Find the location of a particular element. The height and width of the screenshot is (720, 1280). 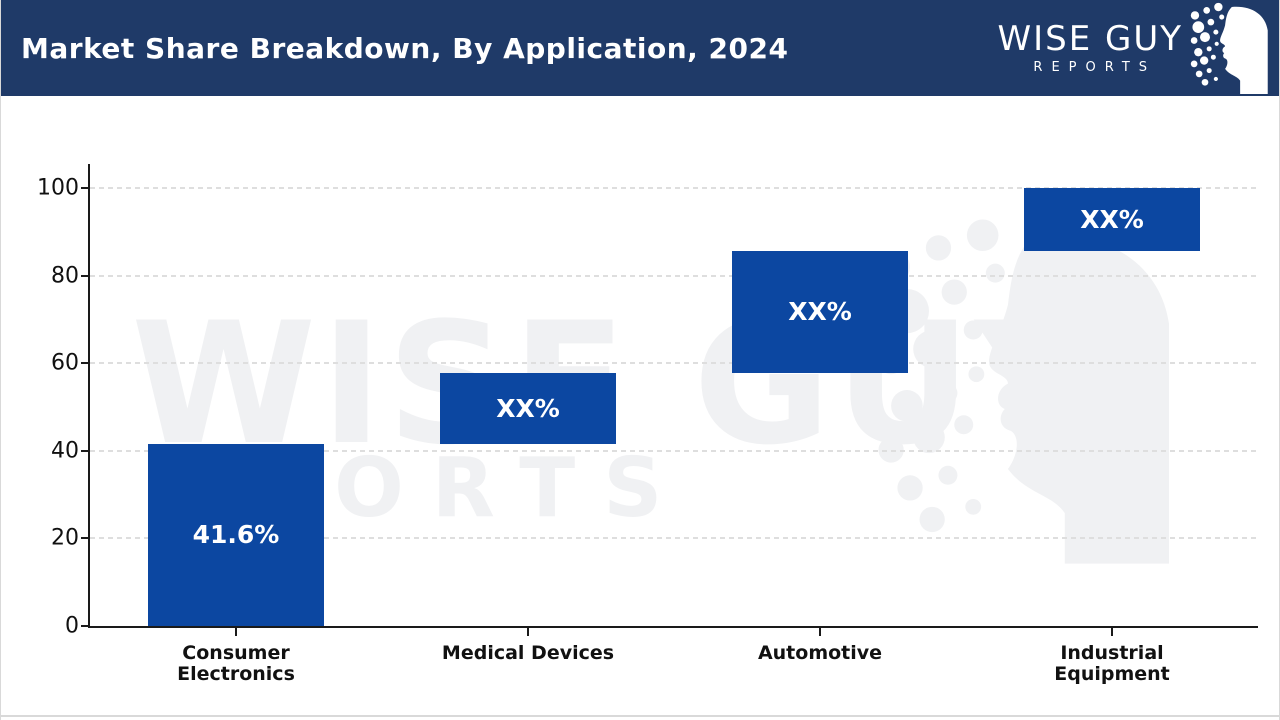

bar-consumer-electronics: 41.6% is located at coordinates (236, 534).